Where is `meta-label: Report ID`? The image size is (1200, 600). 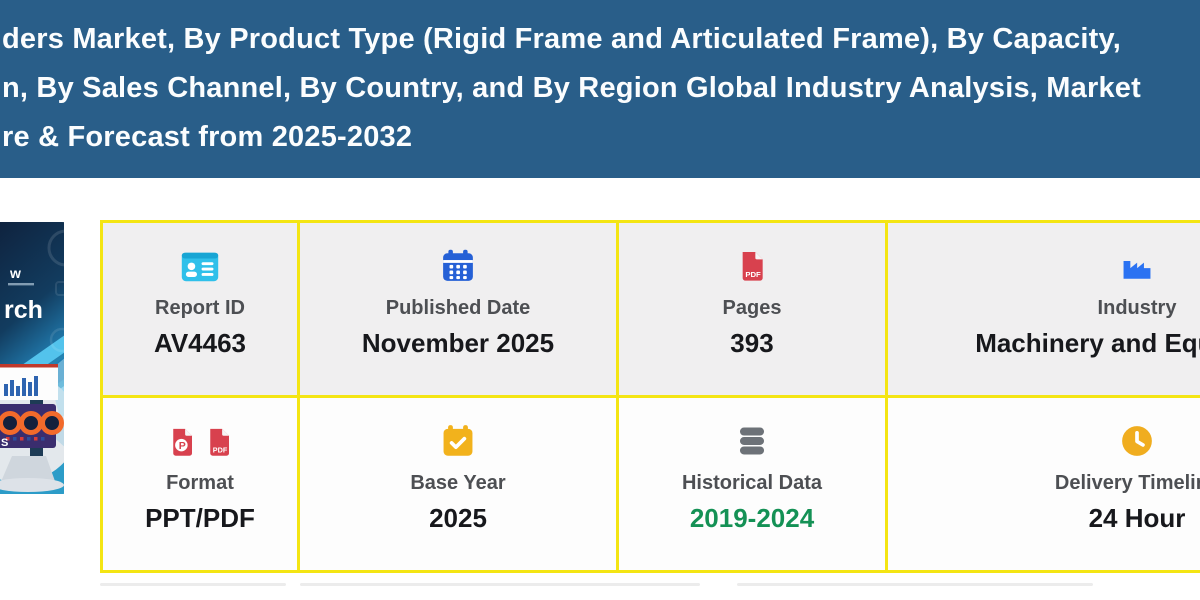
meta-label: Report ID is located at coordinates (200, 308).